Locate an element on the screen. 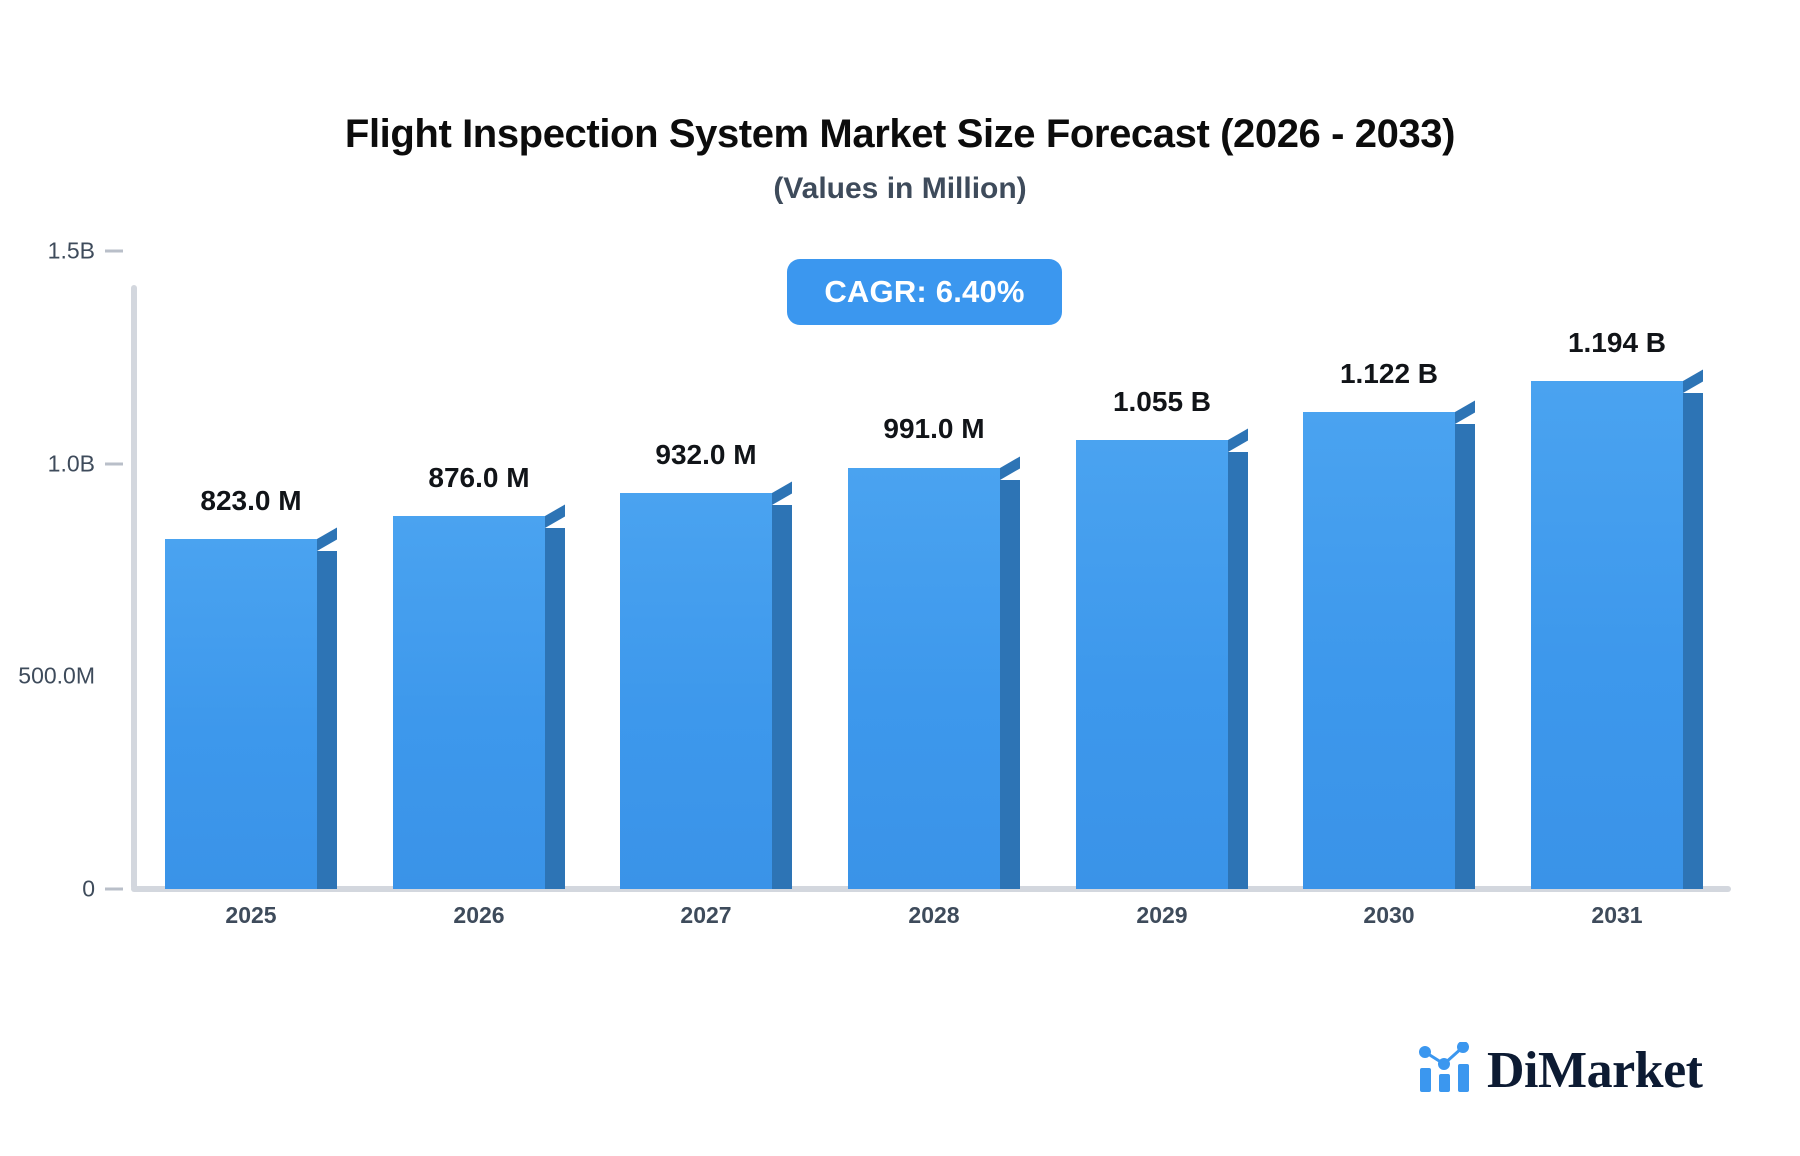 Image resolution: width=1800 pixels, height=1156 pixels. x-axis-tick-label: 2030 is located at coordinates (1389, 915).